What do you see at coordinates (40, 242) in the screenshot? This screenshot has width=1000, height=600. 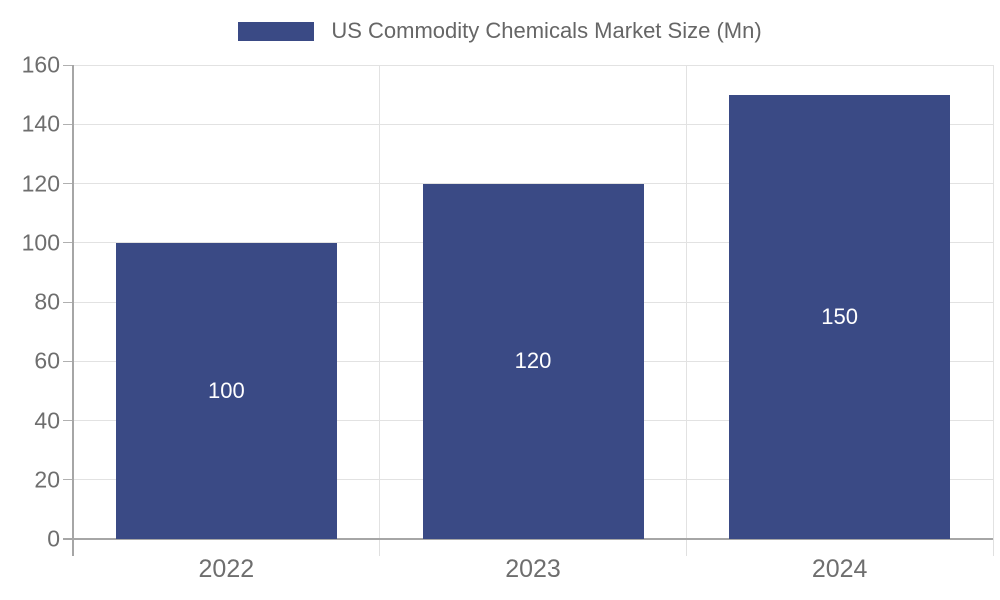 I see `y-axis-tick-label: 100` at bounding box center [40, 242].